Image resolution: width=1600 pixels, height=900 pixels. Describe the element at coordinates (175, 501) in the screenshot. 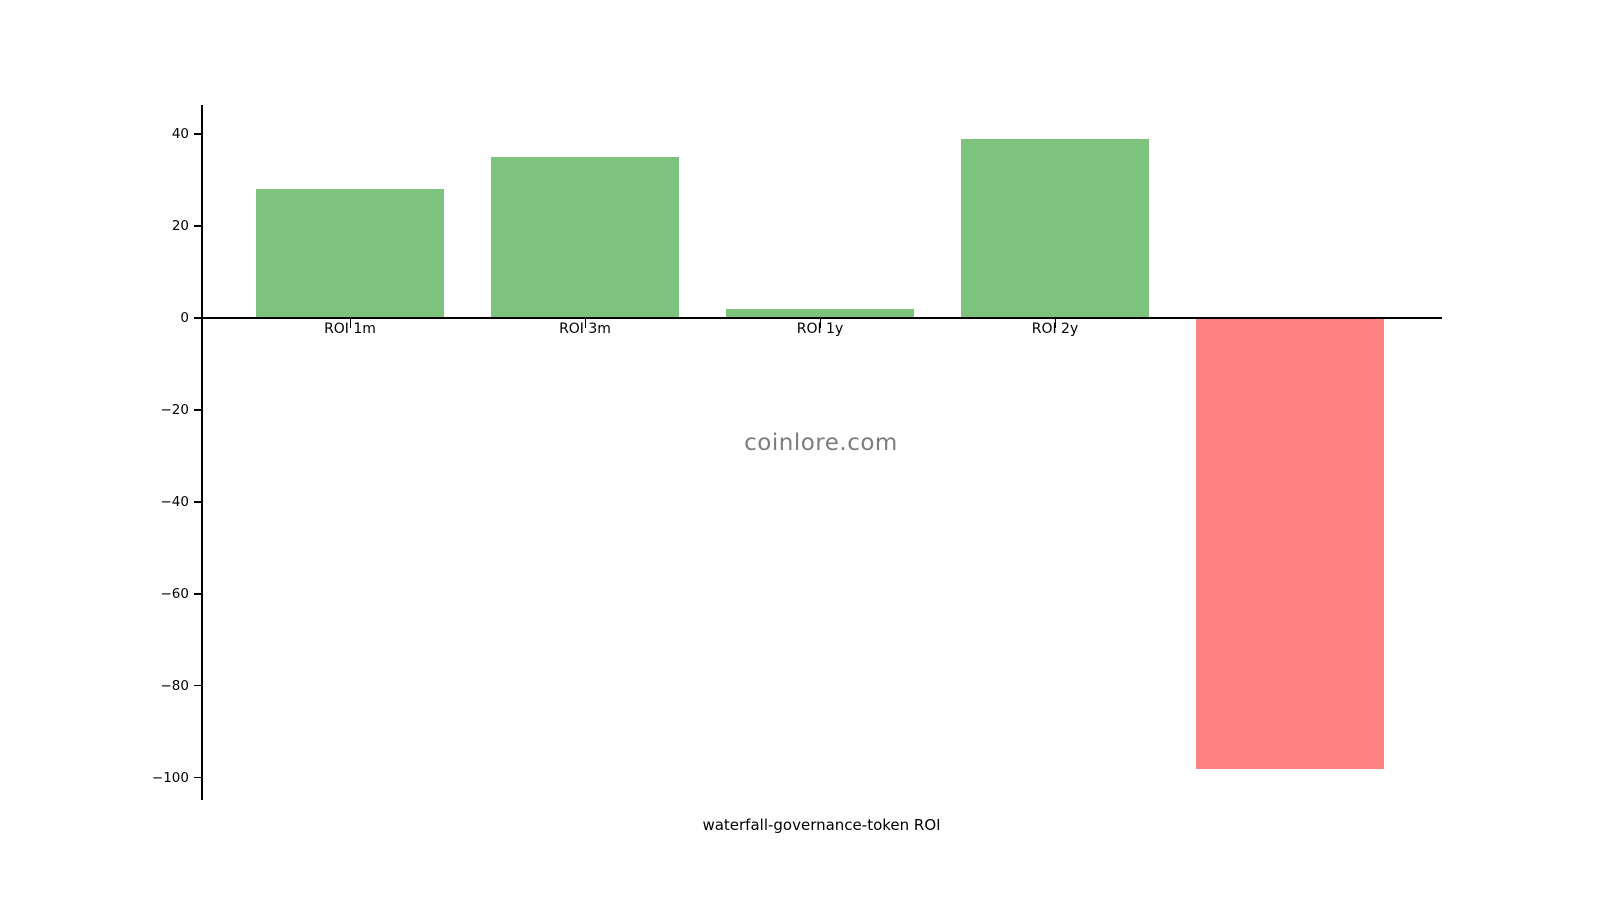

I see `y-tick-label: −40` at that location.